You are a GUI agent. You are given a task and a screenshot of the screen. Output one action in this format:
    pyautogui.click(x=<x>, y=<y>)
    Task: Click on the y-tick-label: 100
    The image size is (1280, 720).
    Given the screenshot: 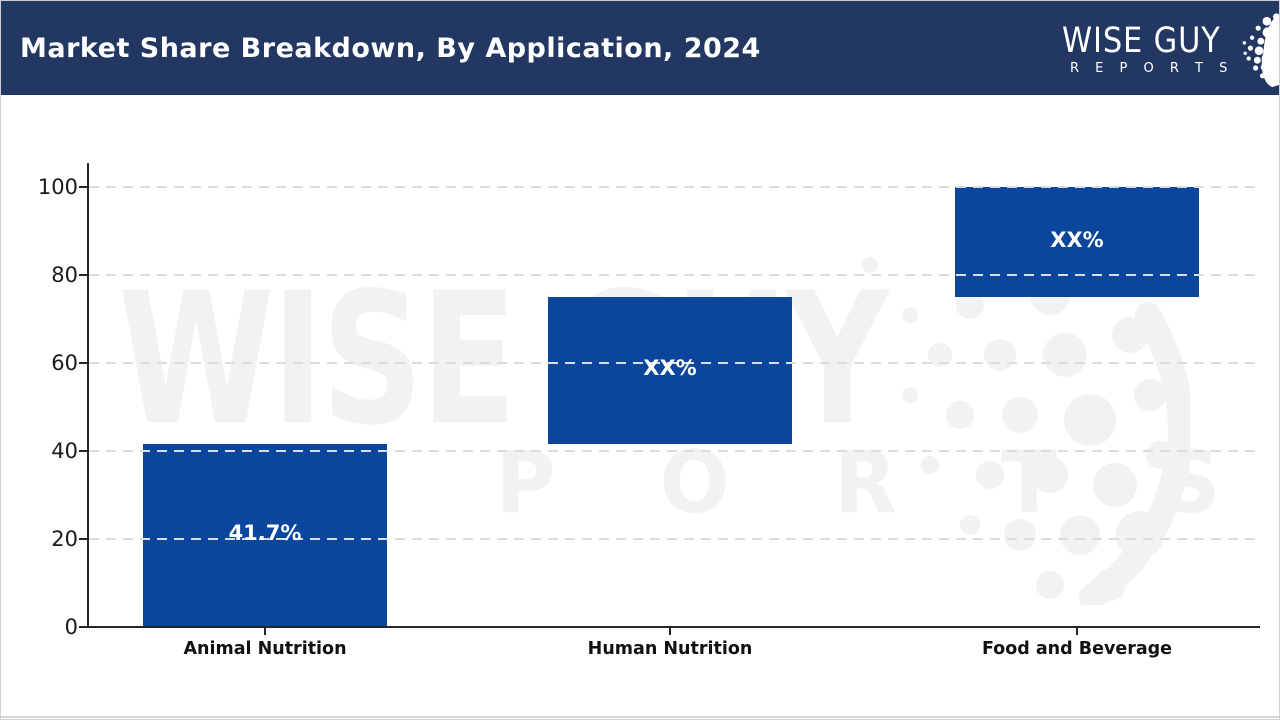 What is the action you would take?
    pyautogui.click(x=57, y=187)
    